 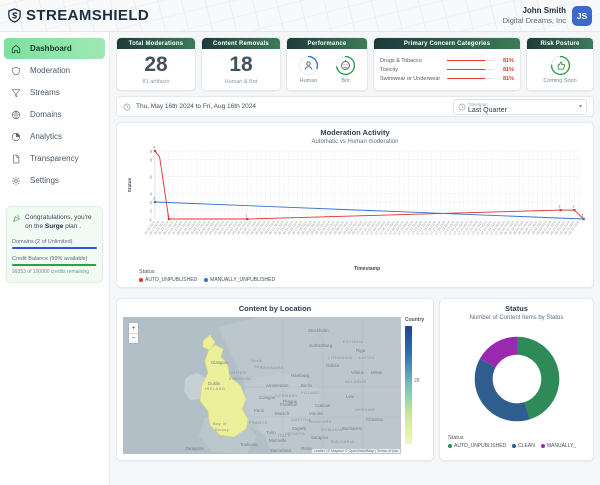 I want to click on sidebar-item-label: Moderation, so click(x=50, y=70).